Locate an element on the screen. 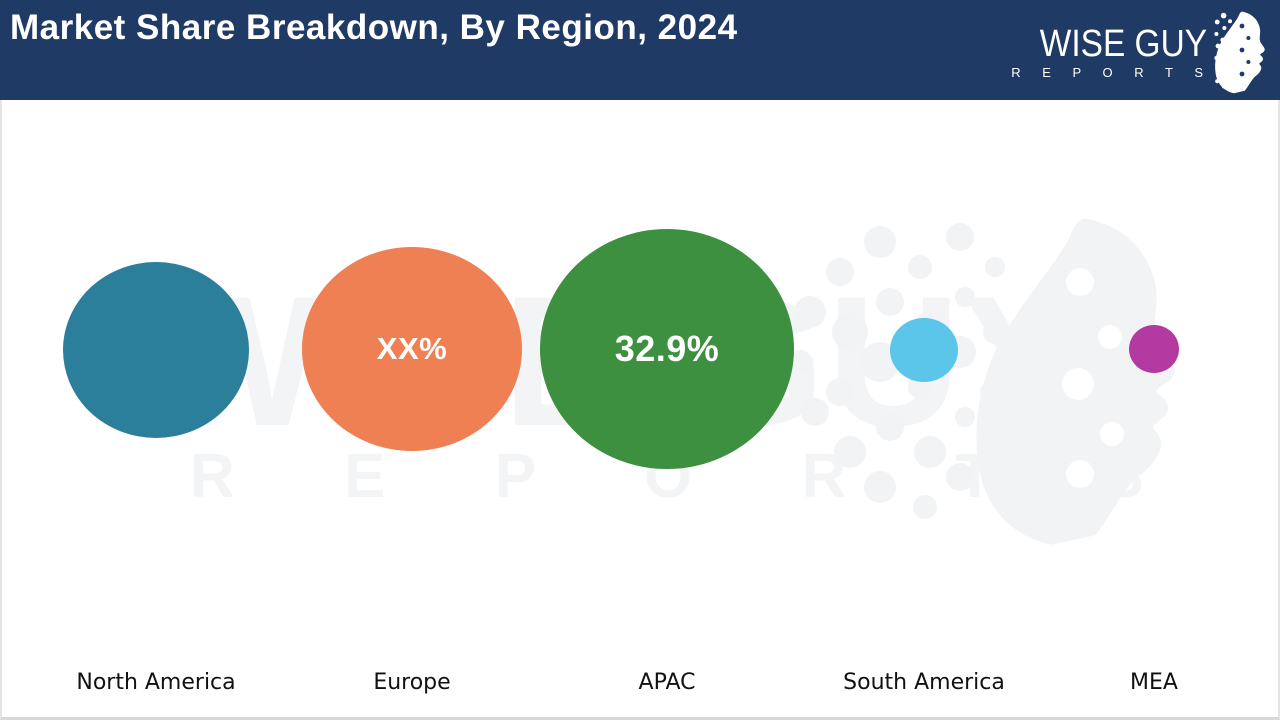  watermark-head-graphic is located at coordinates (981, 381).